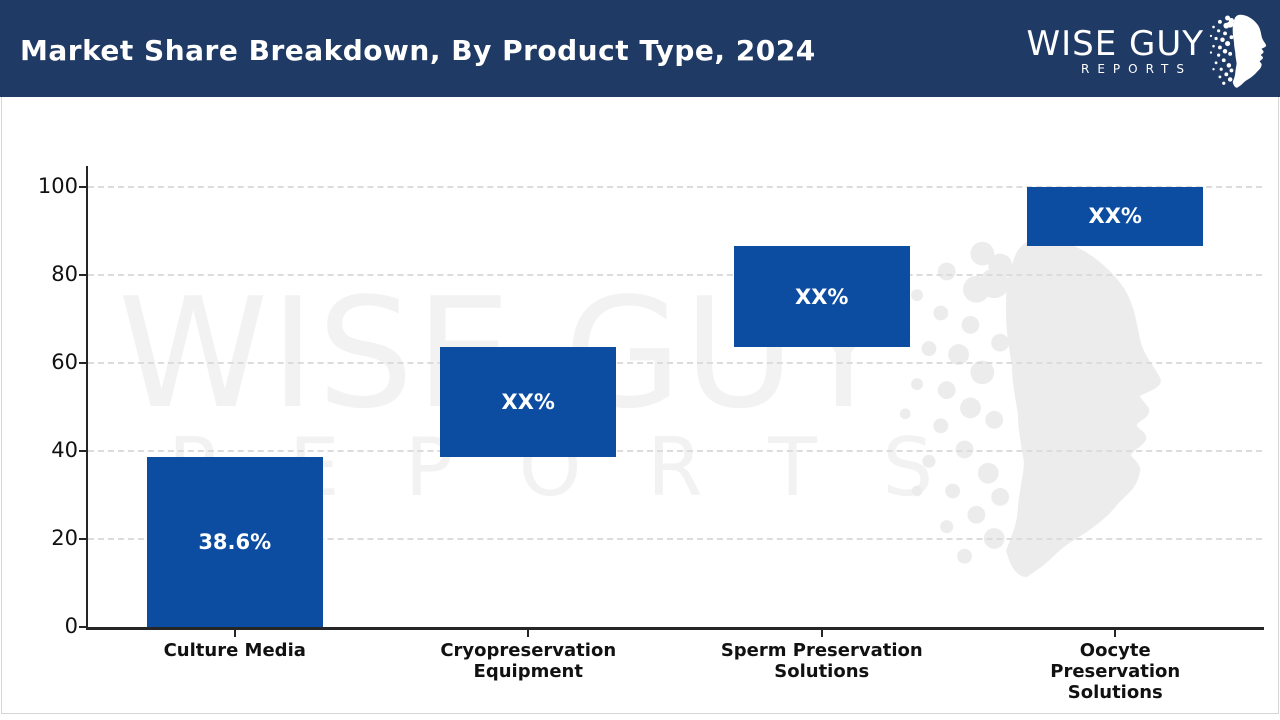 The height and width of the screenshot is (720, 1280). I want to click on x-axis-label: Cryopreservation Equipment, so click(528, 661).